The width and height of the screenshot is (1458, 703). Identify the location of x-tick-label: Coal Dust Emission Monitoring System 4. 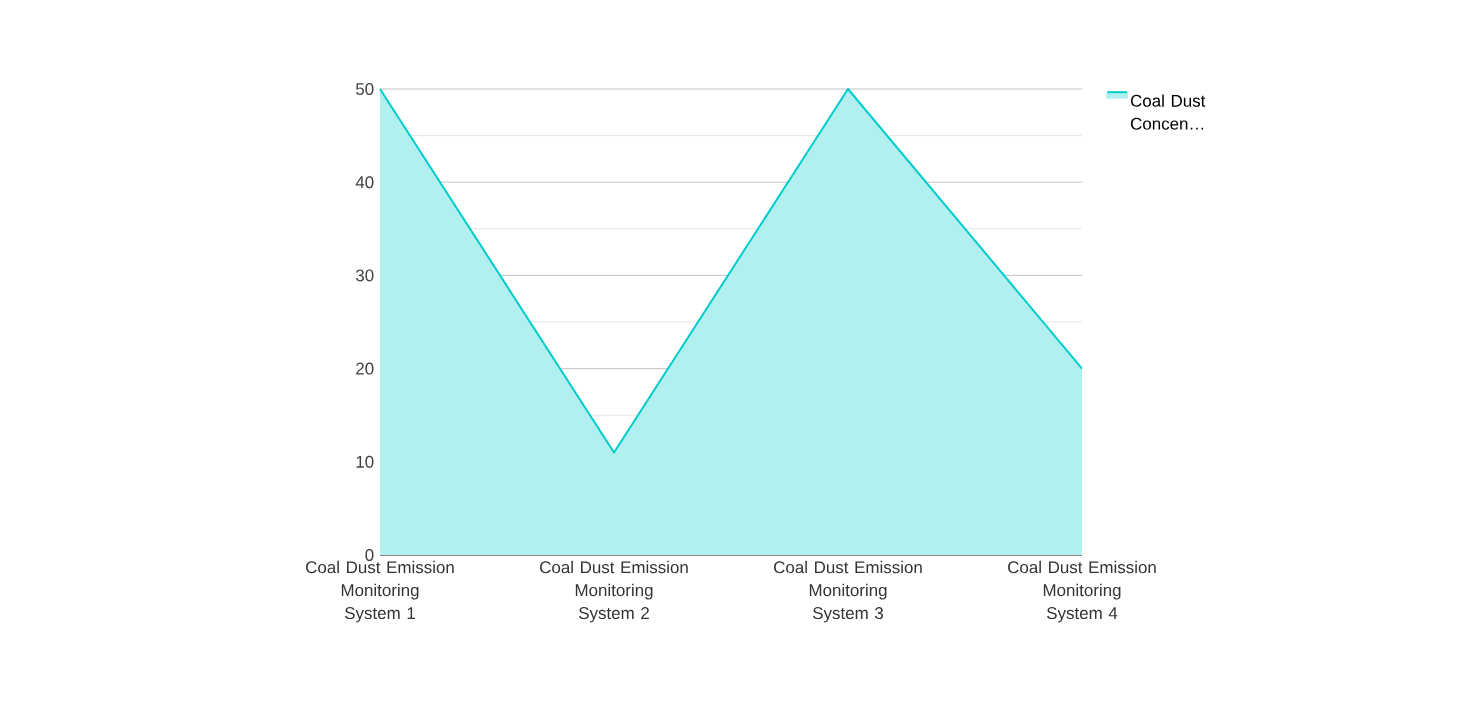
(1082, 591).